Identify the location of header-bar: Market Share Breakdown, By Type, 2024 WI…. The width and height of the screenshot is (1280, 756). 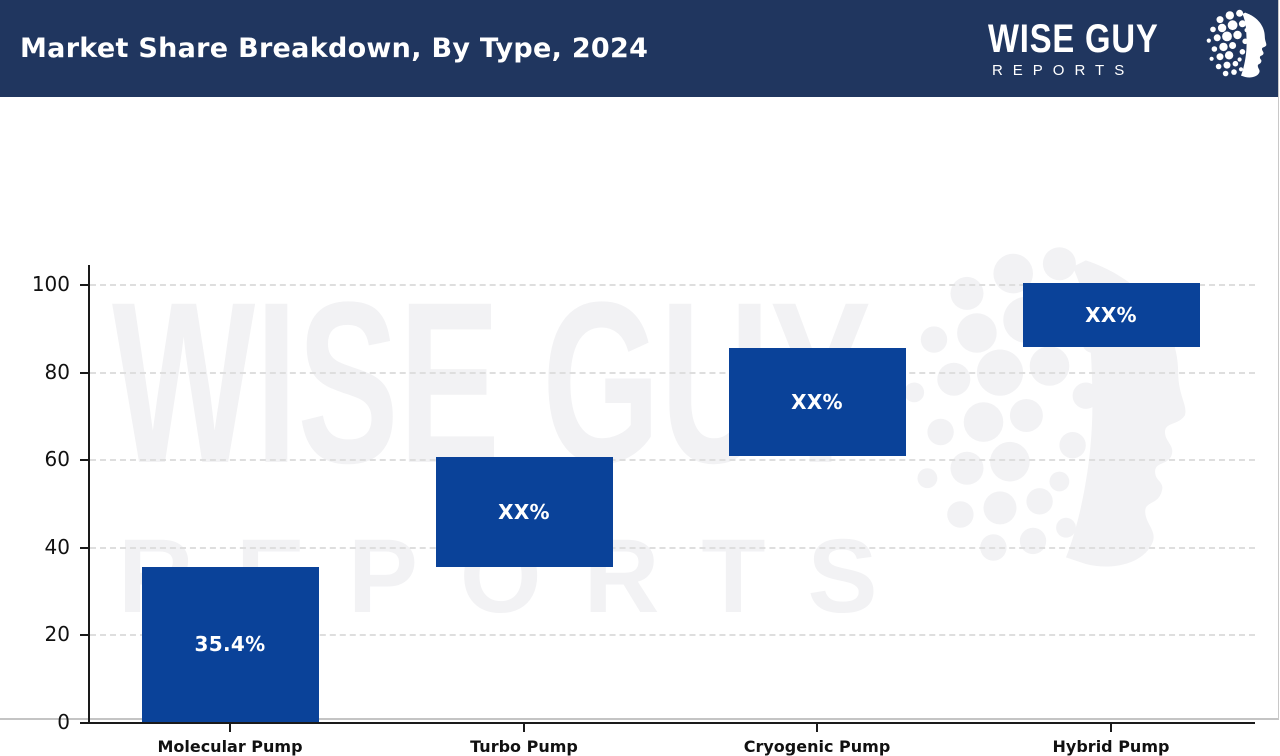
(639, 48).